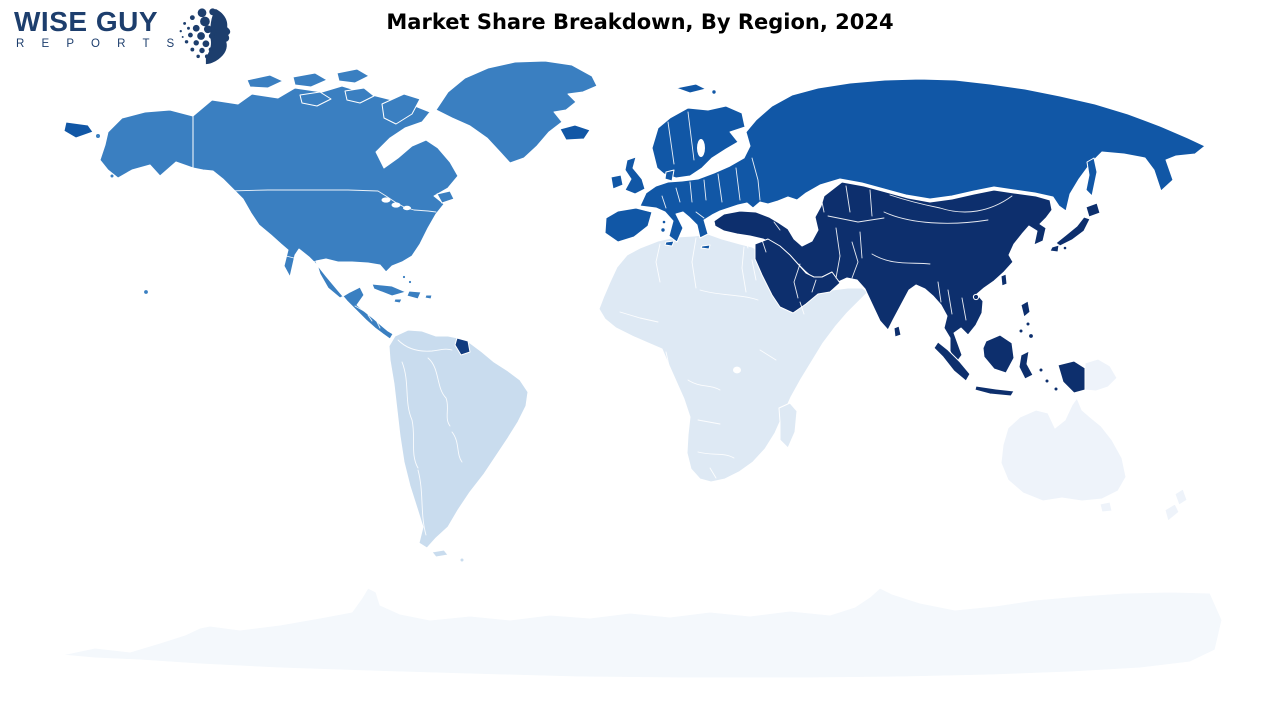  Describe the element at coordinates (428, 297) in the screenshot. I see `island-puerto-rico` at that location.